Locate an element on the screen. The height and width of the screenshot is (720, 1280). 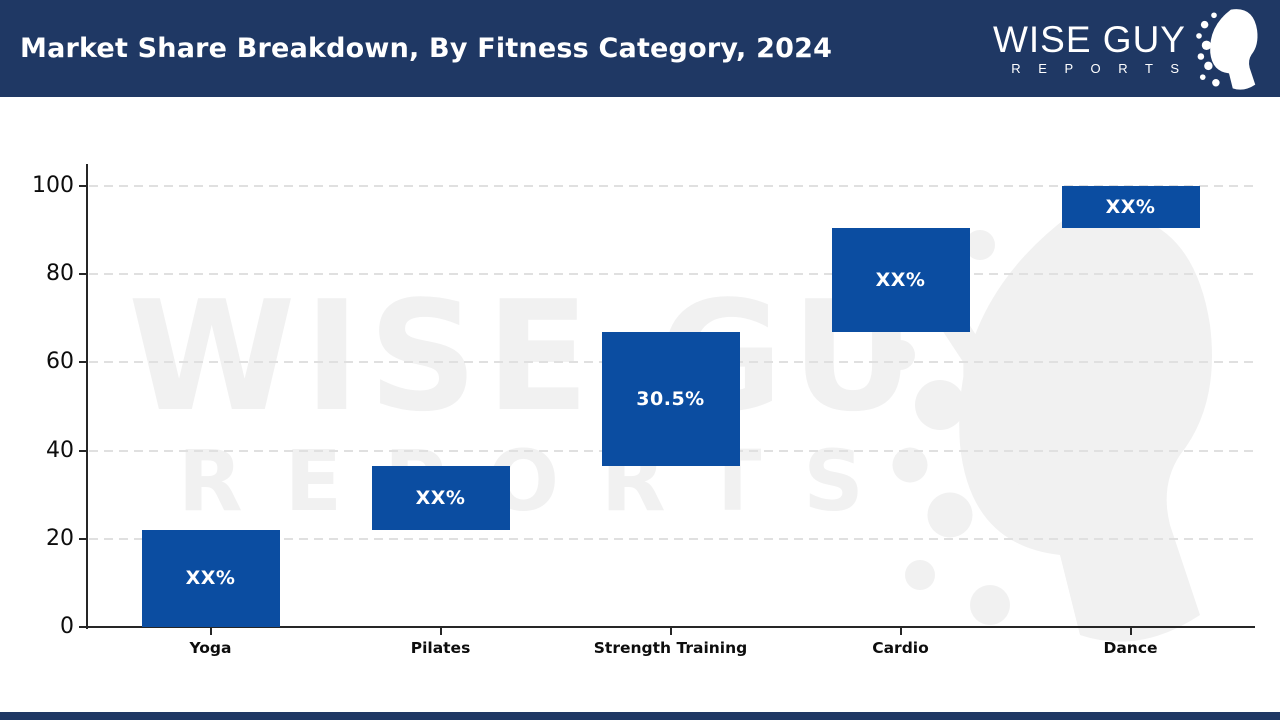
y-tick-label-40: 40 is located at coordinates (60, 450).